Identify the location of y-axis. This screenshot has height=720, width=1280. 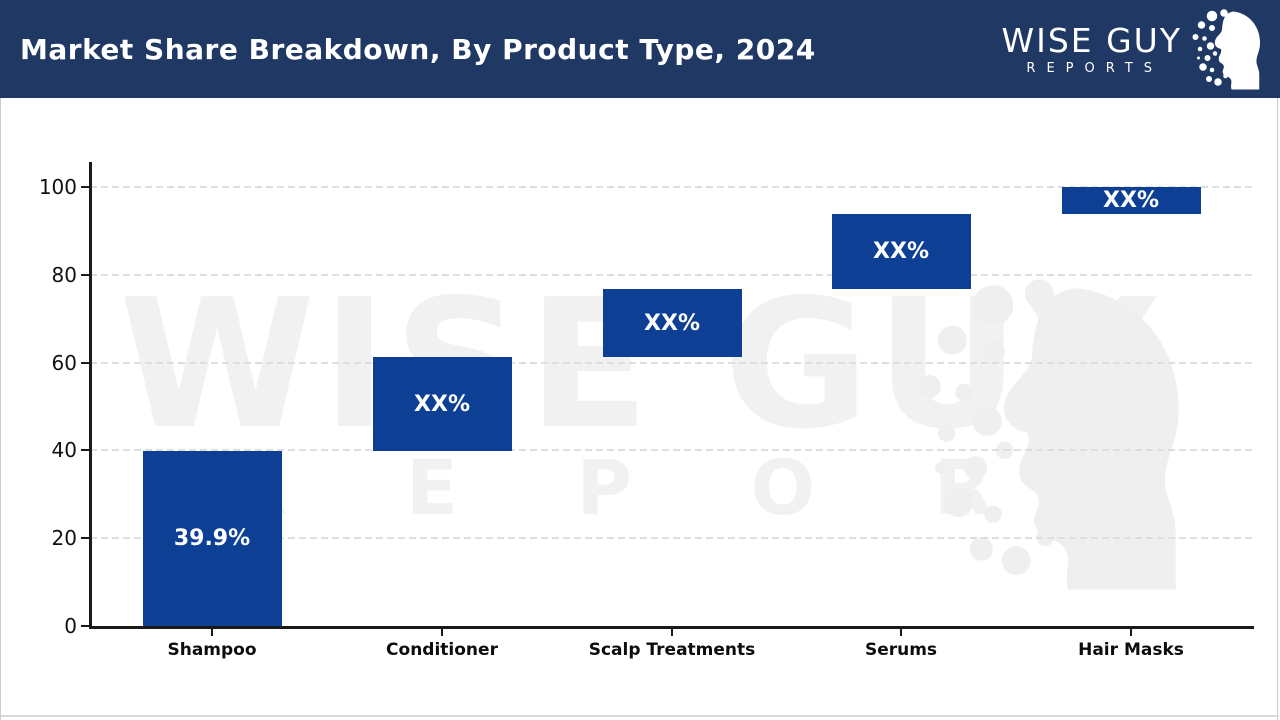
(90, 395).